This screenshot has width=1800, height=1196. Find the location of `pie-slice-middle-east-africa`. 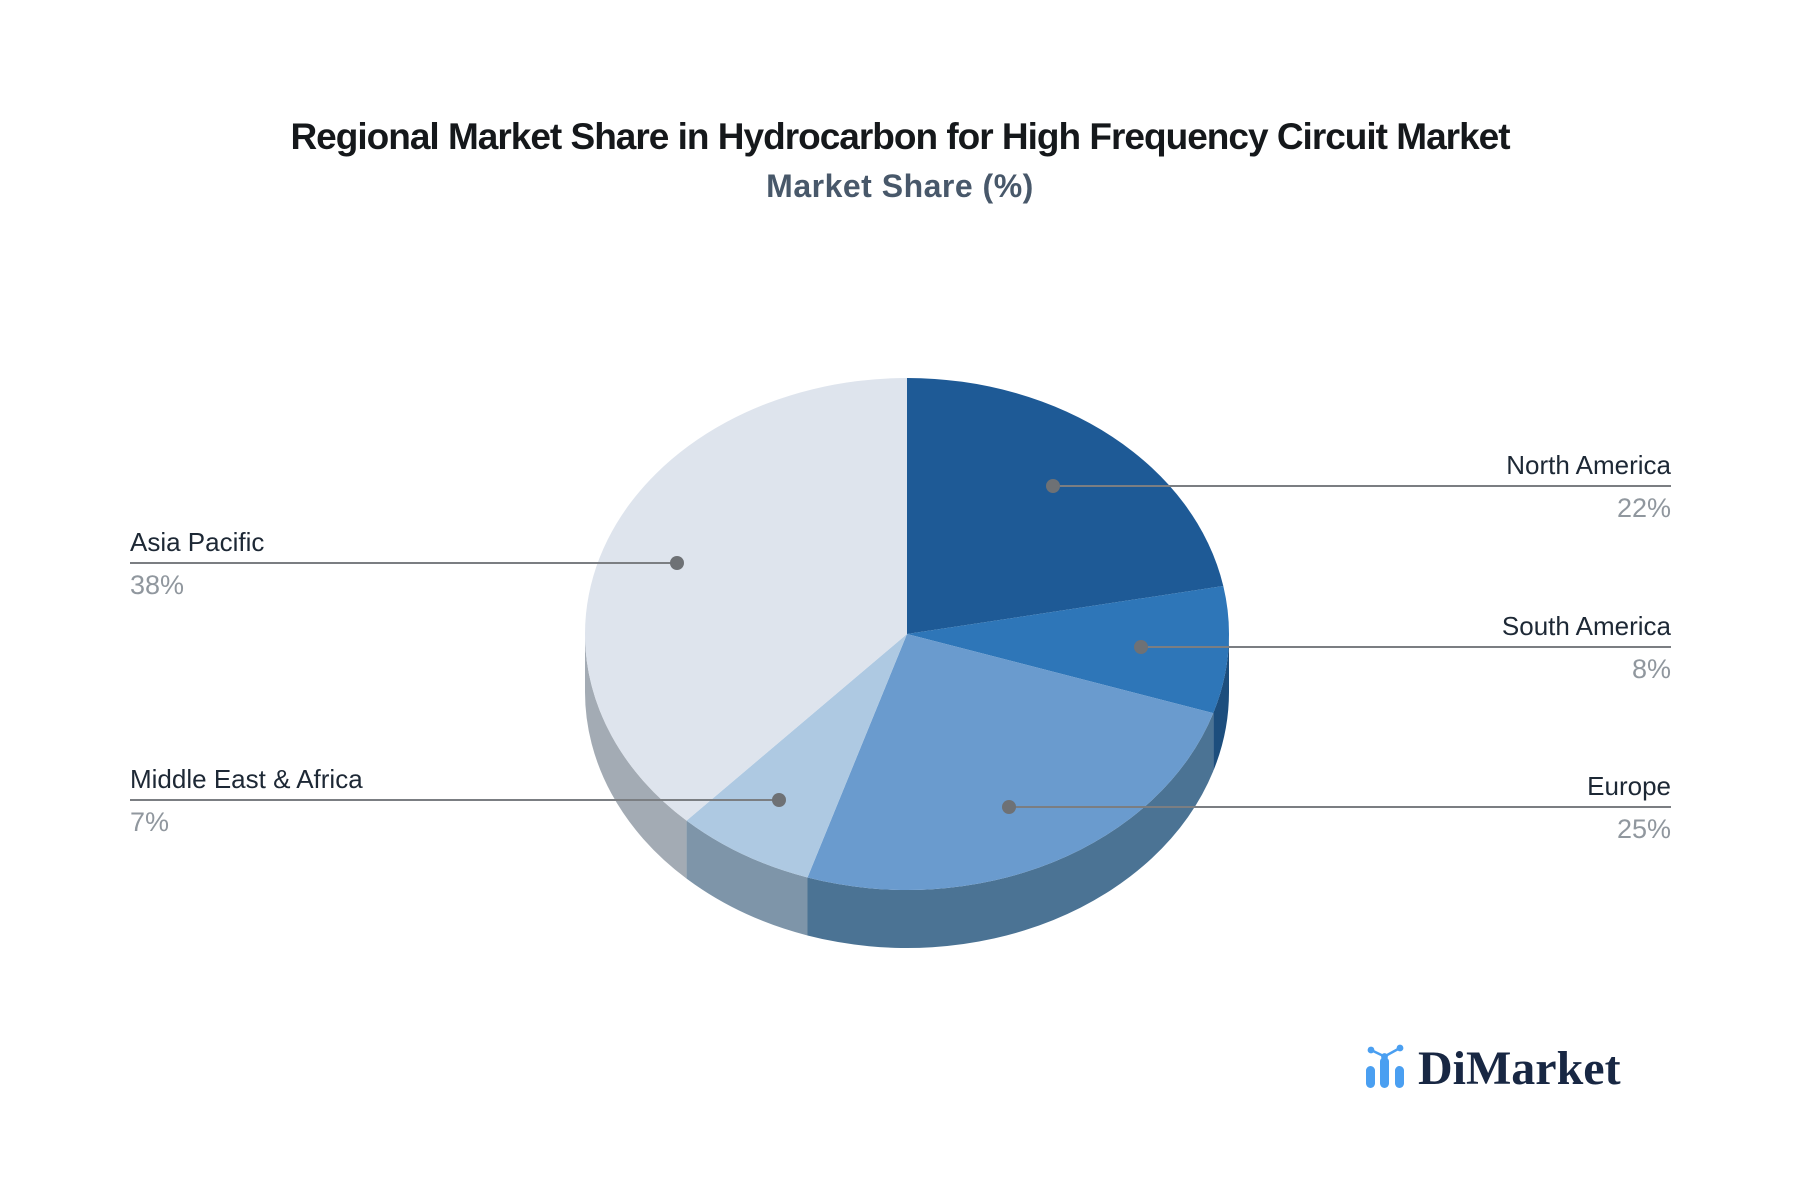

pie-slice-middle-east-africa is located at coordinates (796, 756).